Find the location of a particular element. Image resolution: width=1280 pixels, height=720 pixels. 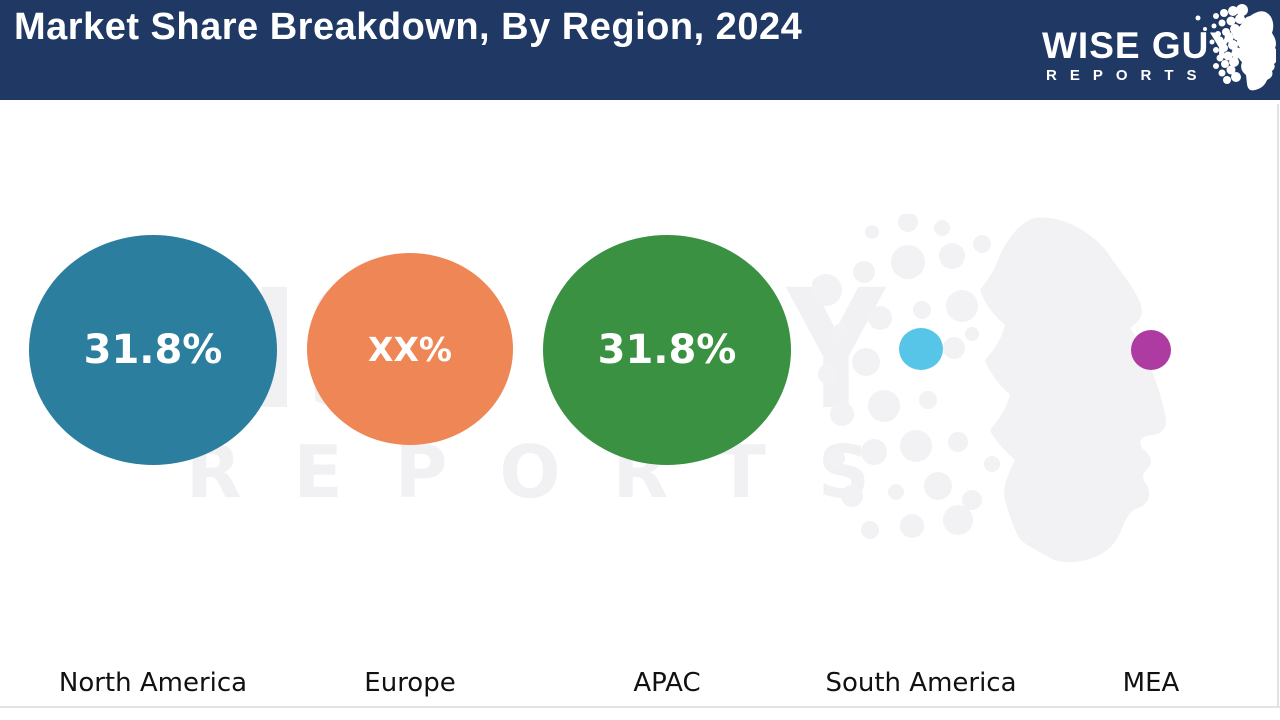

page-title: Market Share Breakdown, By Region, 2024 is located at coordinates (408, 27).